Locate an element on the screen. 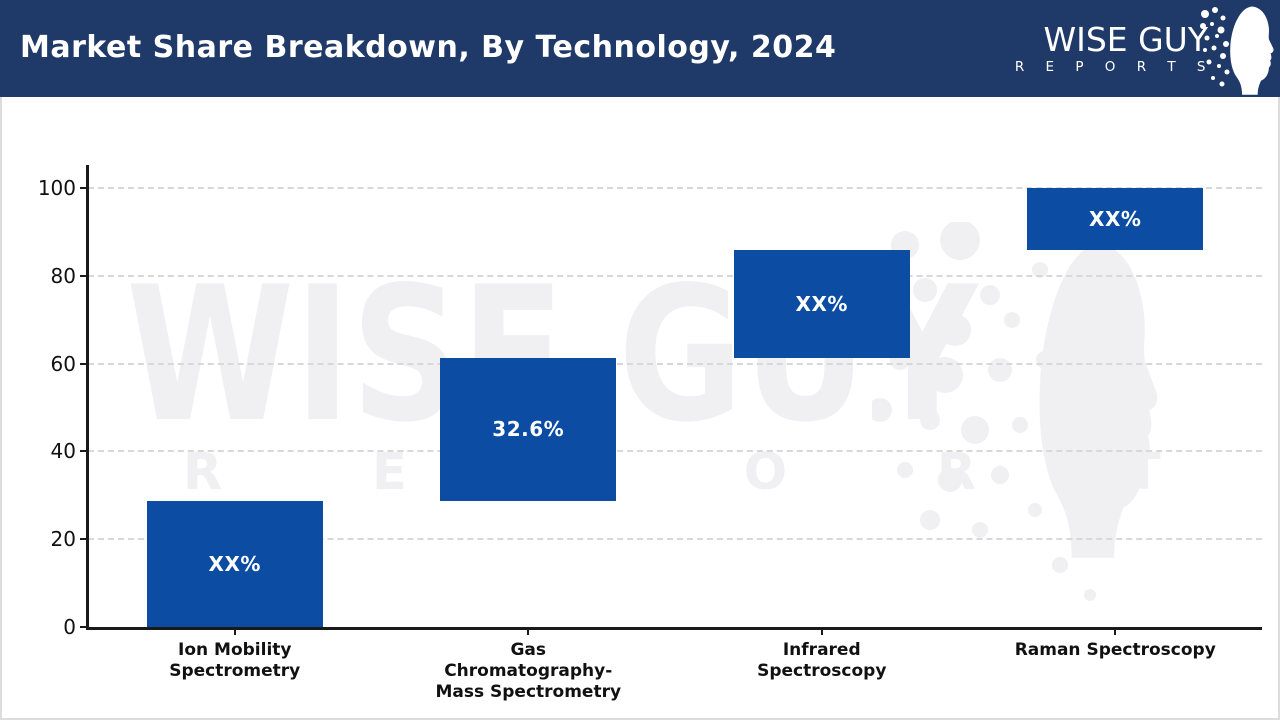 Image resolution: width=1280 pixels, height=720 pixels. y-axis-line is located at coordinates (87, 397).